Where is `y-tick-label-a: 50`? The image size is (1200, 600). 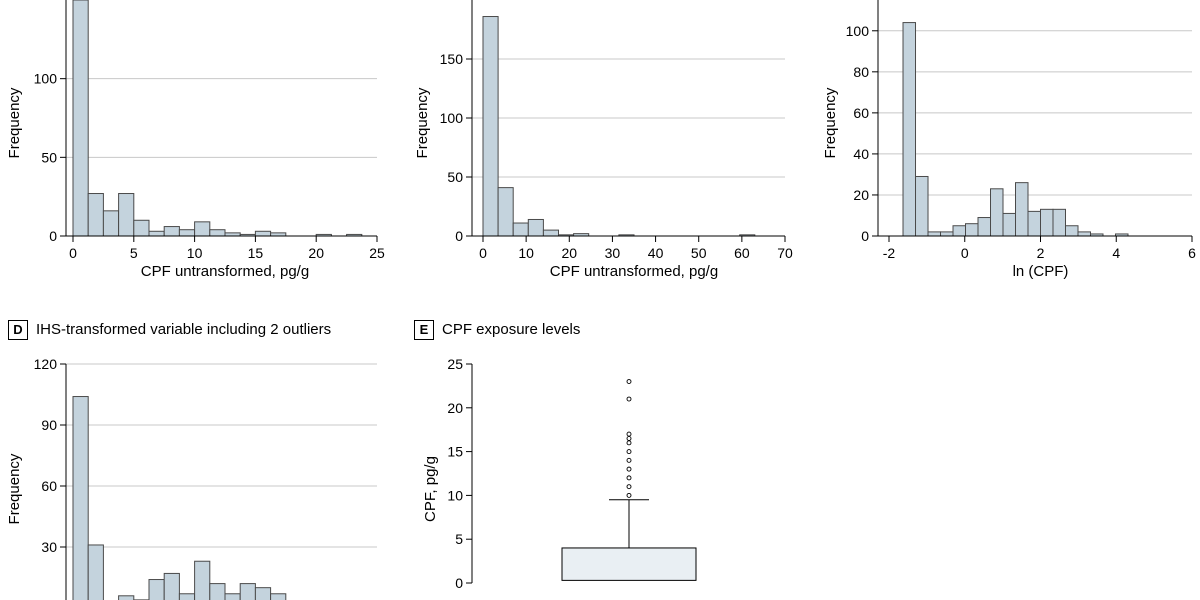 y-tick-label-a: 50 is located at coordinates (49, 157).